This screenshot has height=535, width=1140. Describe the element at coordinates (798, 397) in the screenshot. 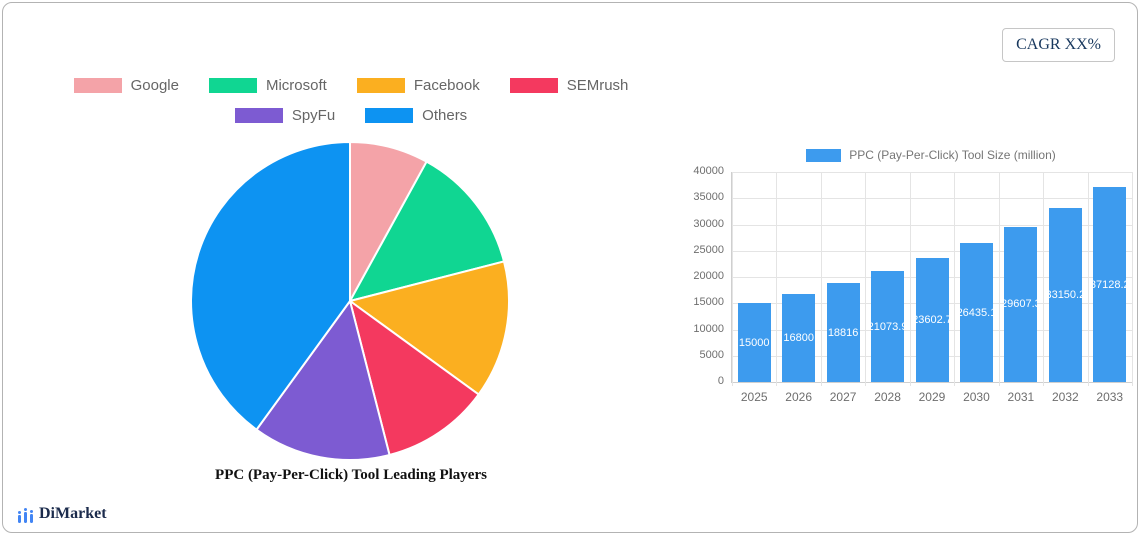

I see `x-axis-tick-label: 2026` at that location.